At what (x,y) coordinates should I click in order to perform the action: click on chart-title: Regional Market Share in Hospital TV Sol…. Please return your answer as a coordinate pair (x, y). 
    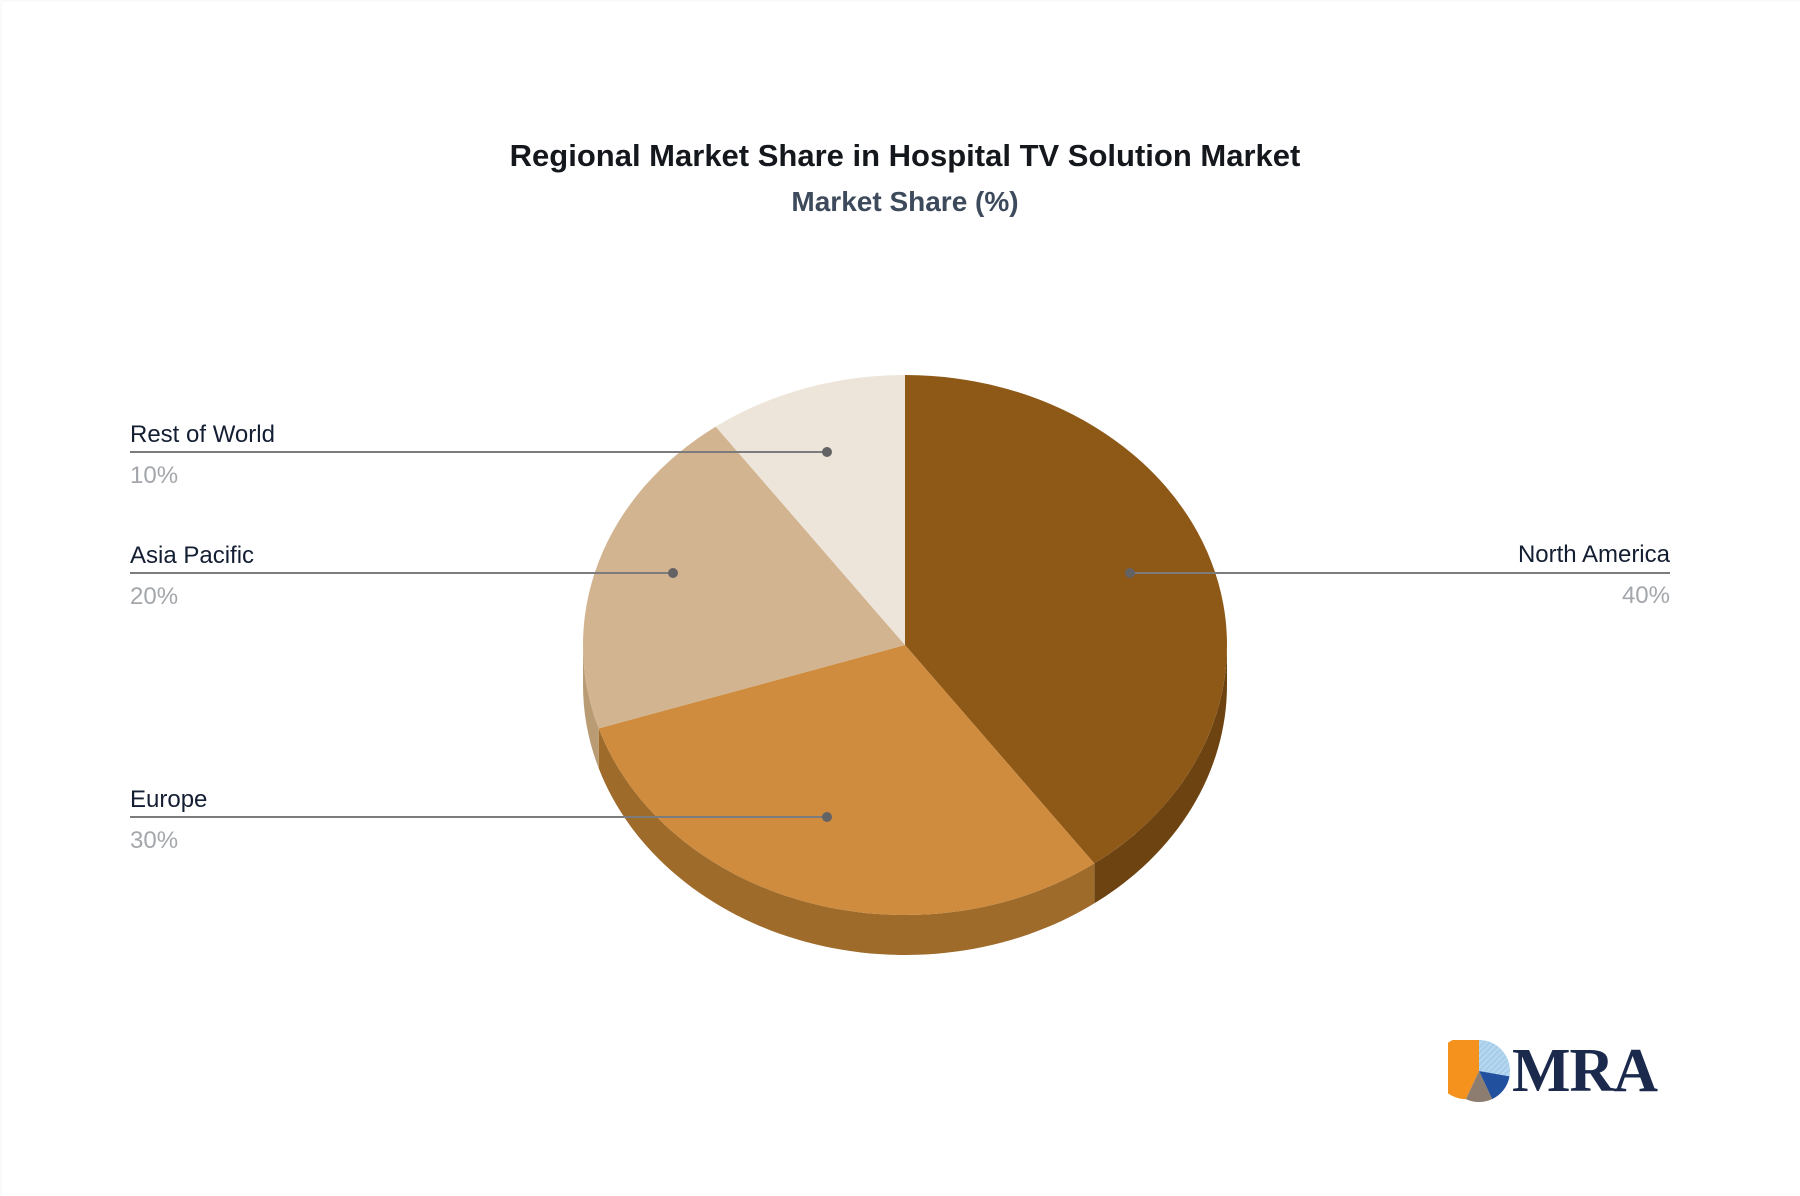
    Looking at the image, I should click on (905, 155).